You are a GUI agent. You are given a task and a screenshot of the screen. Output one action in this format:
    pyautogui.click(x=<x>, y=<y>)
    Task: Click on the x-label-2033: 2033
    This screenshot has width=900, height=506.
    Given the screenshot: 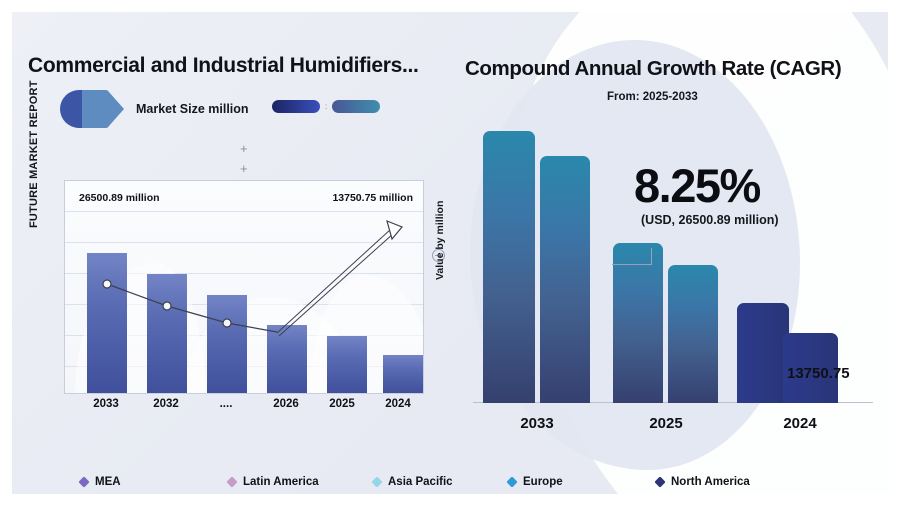 What is the action you would take?
    pyautogui.click(x=106, y=404)
    